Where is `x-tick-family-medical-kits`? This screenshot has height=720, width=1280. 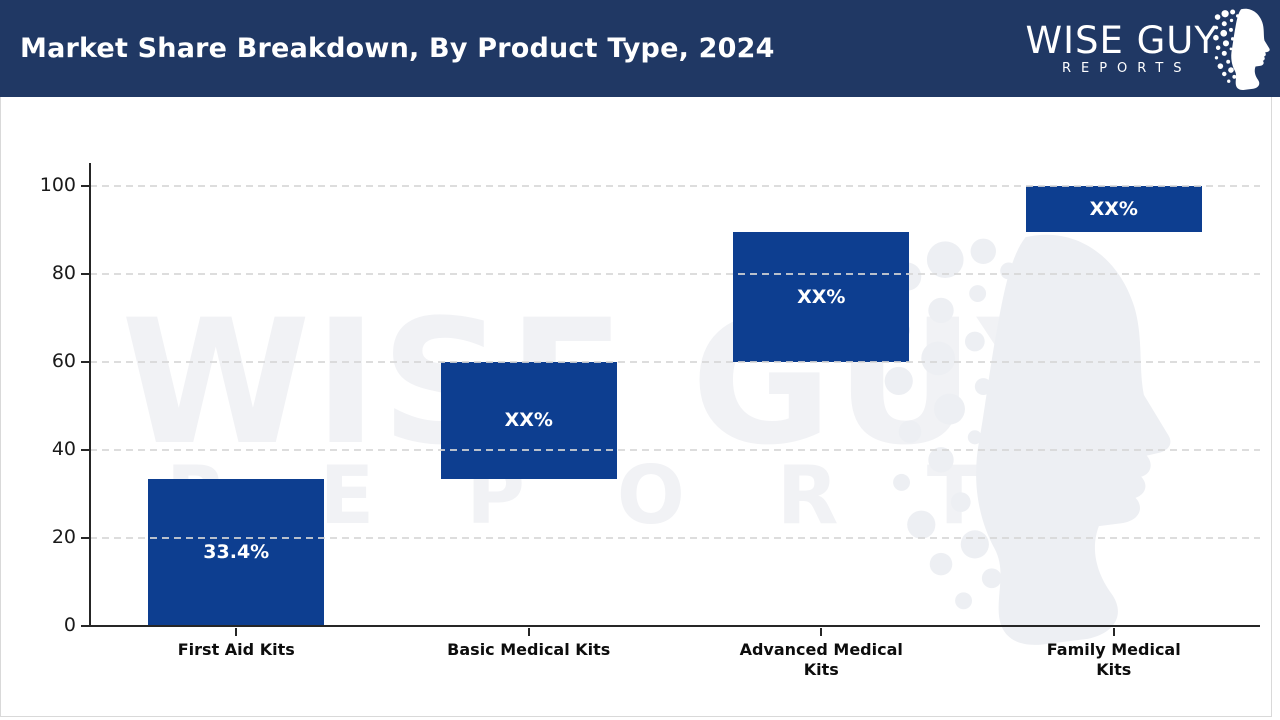
x-tick-family-medical-kits is located at coordinates (1113, 632).